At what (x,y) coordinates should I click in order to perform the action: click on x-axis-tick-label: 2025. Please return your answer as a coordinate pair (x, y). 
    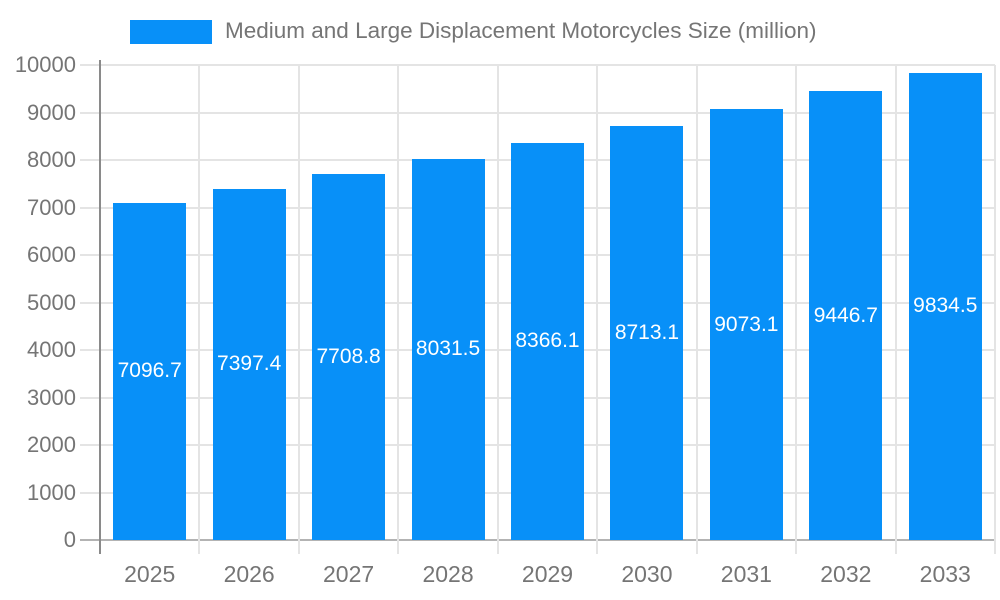
    Looking at the image, I should click on (150, 574).